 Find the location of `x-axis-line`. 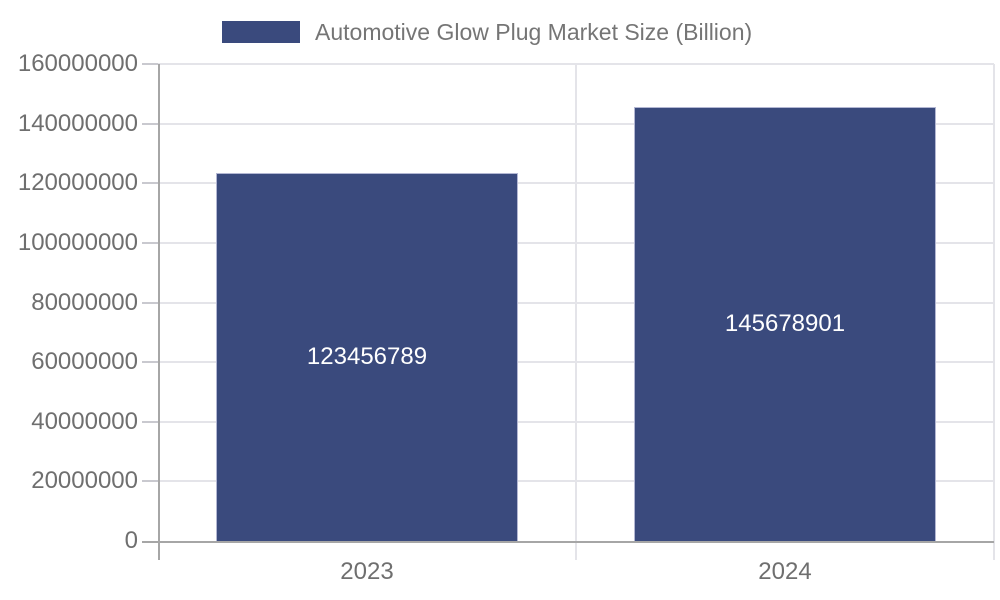

x-axis-line is located at coordinates (568, 542).